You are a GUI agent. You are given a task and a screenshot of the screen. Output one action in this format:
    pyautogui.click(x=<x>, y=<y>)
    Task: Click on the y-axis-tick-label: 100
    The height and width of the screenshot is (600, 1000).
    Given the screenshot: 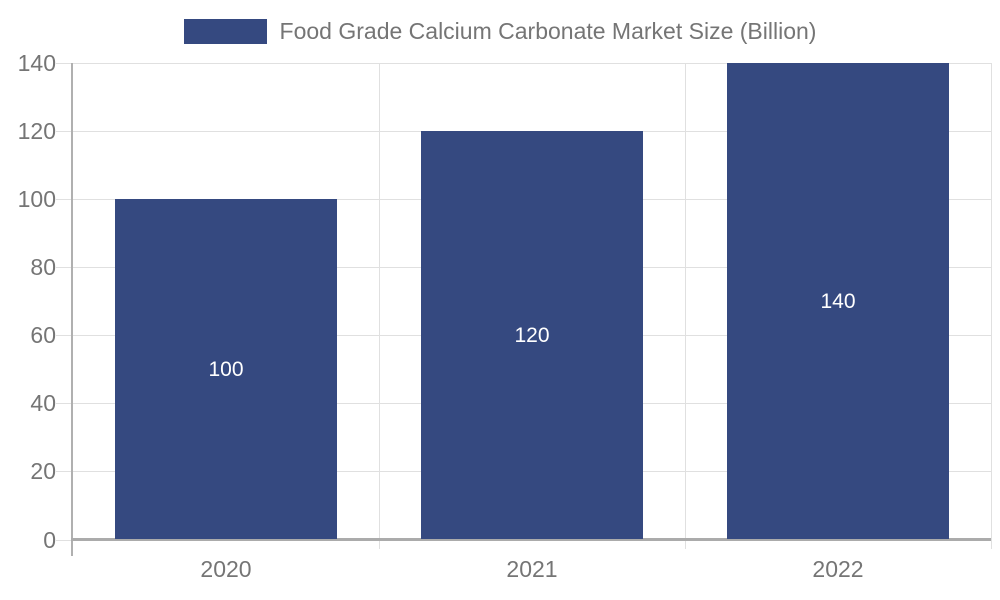 What is the action you would take?
    pyautogui.click(x=36, y=198)
    